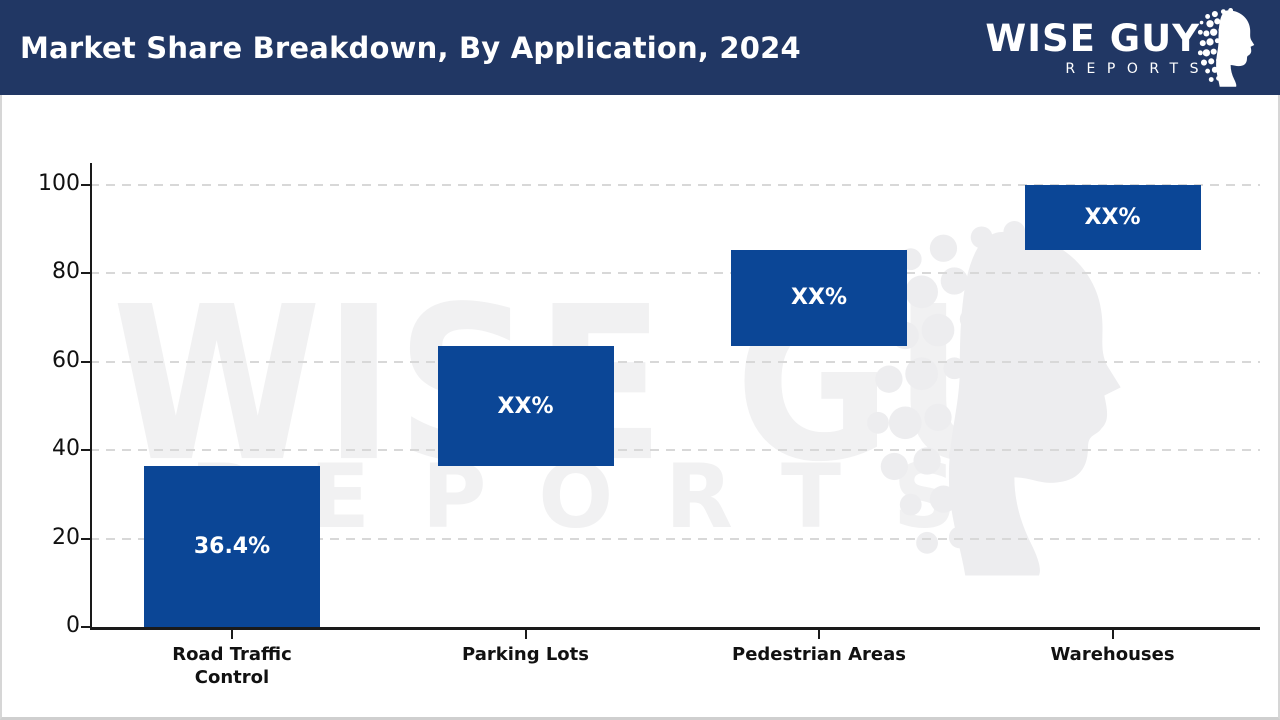 Image resolution: width=1280 pixels, height=720 pixels. Describe the element at coordinates (59, 184) in the screenshot. I see `y-tick-label: 100` at that location.